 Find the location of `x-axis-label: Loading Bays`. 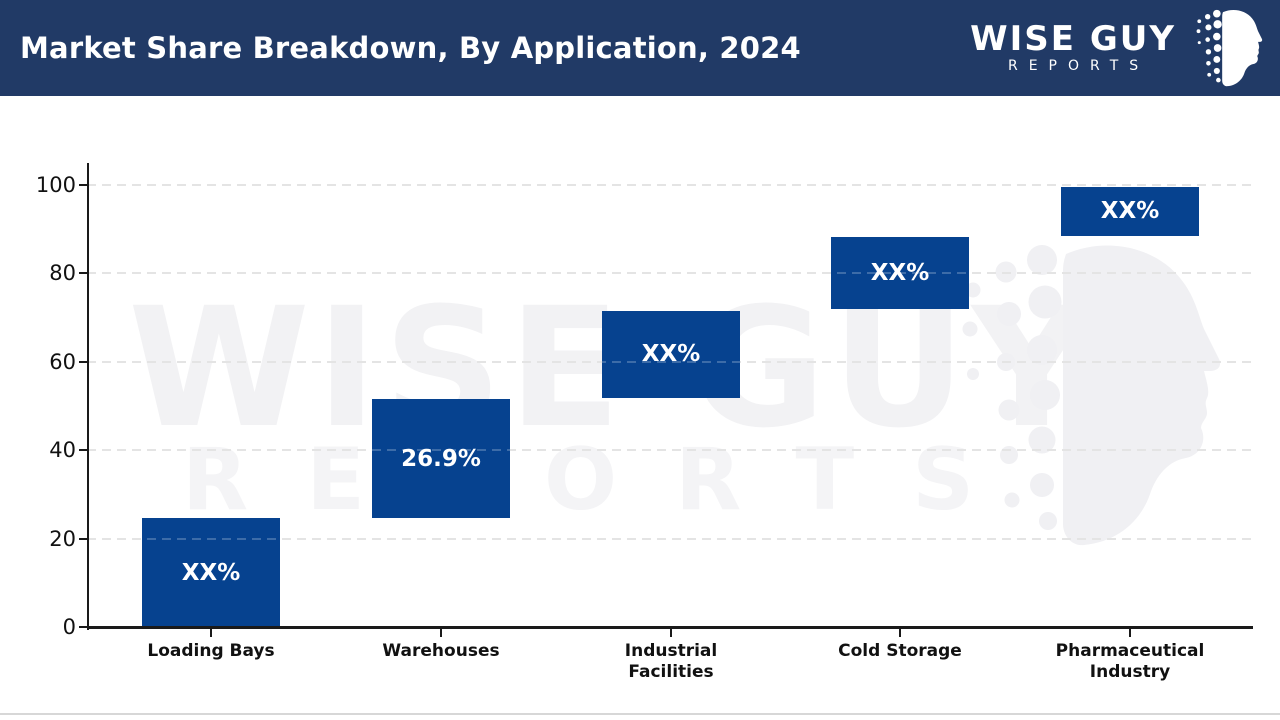

x-axis-label: Loading Bays is located at coordinates (211, 651).